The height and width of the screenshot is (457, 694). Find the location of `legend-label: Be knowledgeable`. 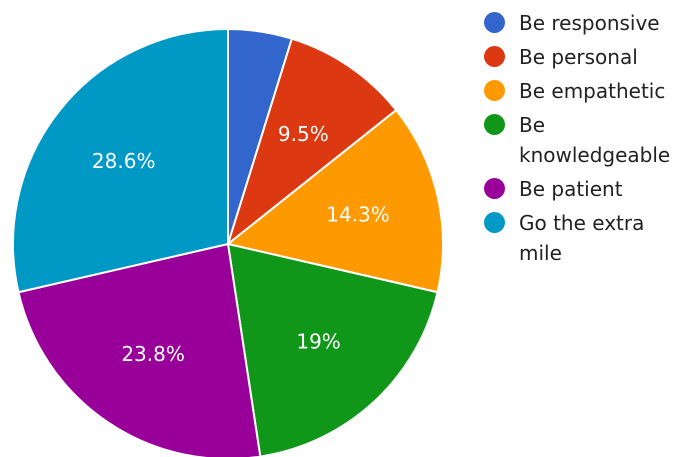

legend-label: Be knowledgeable is located at coordinates (595, 140).